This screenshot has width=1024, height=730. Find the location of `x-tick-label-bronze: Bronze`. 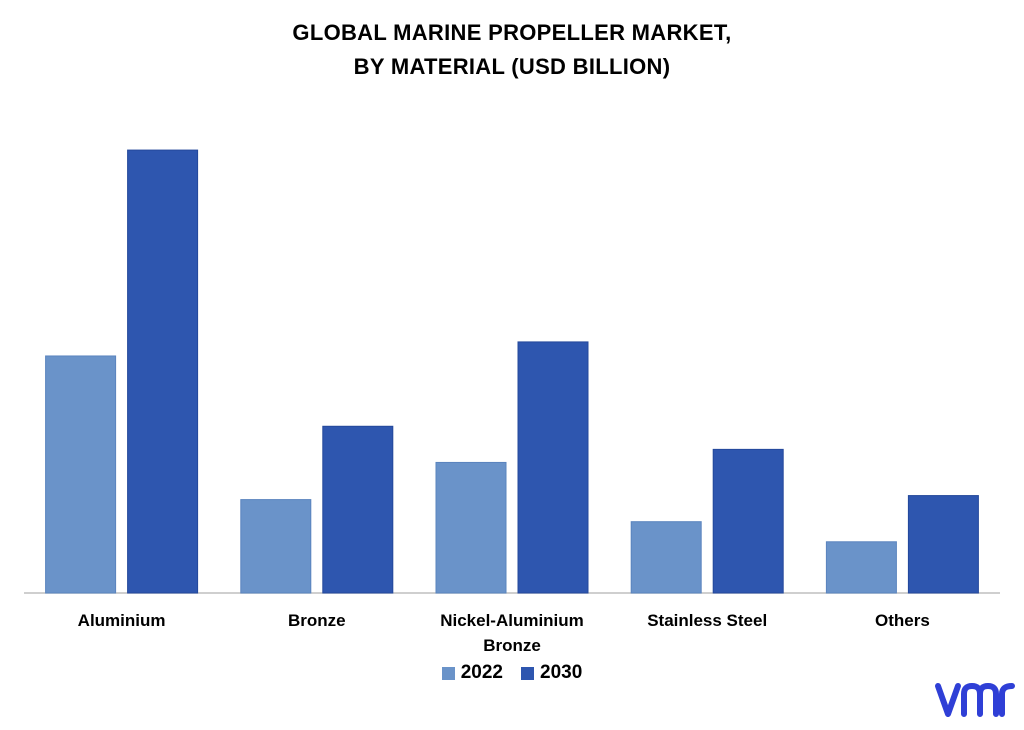

x-tick-label-bronze: Bronze is located at coordinates (317, 620).